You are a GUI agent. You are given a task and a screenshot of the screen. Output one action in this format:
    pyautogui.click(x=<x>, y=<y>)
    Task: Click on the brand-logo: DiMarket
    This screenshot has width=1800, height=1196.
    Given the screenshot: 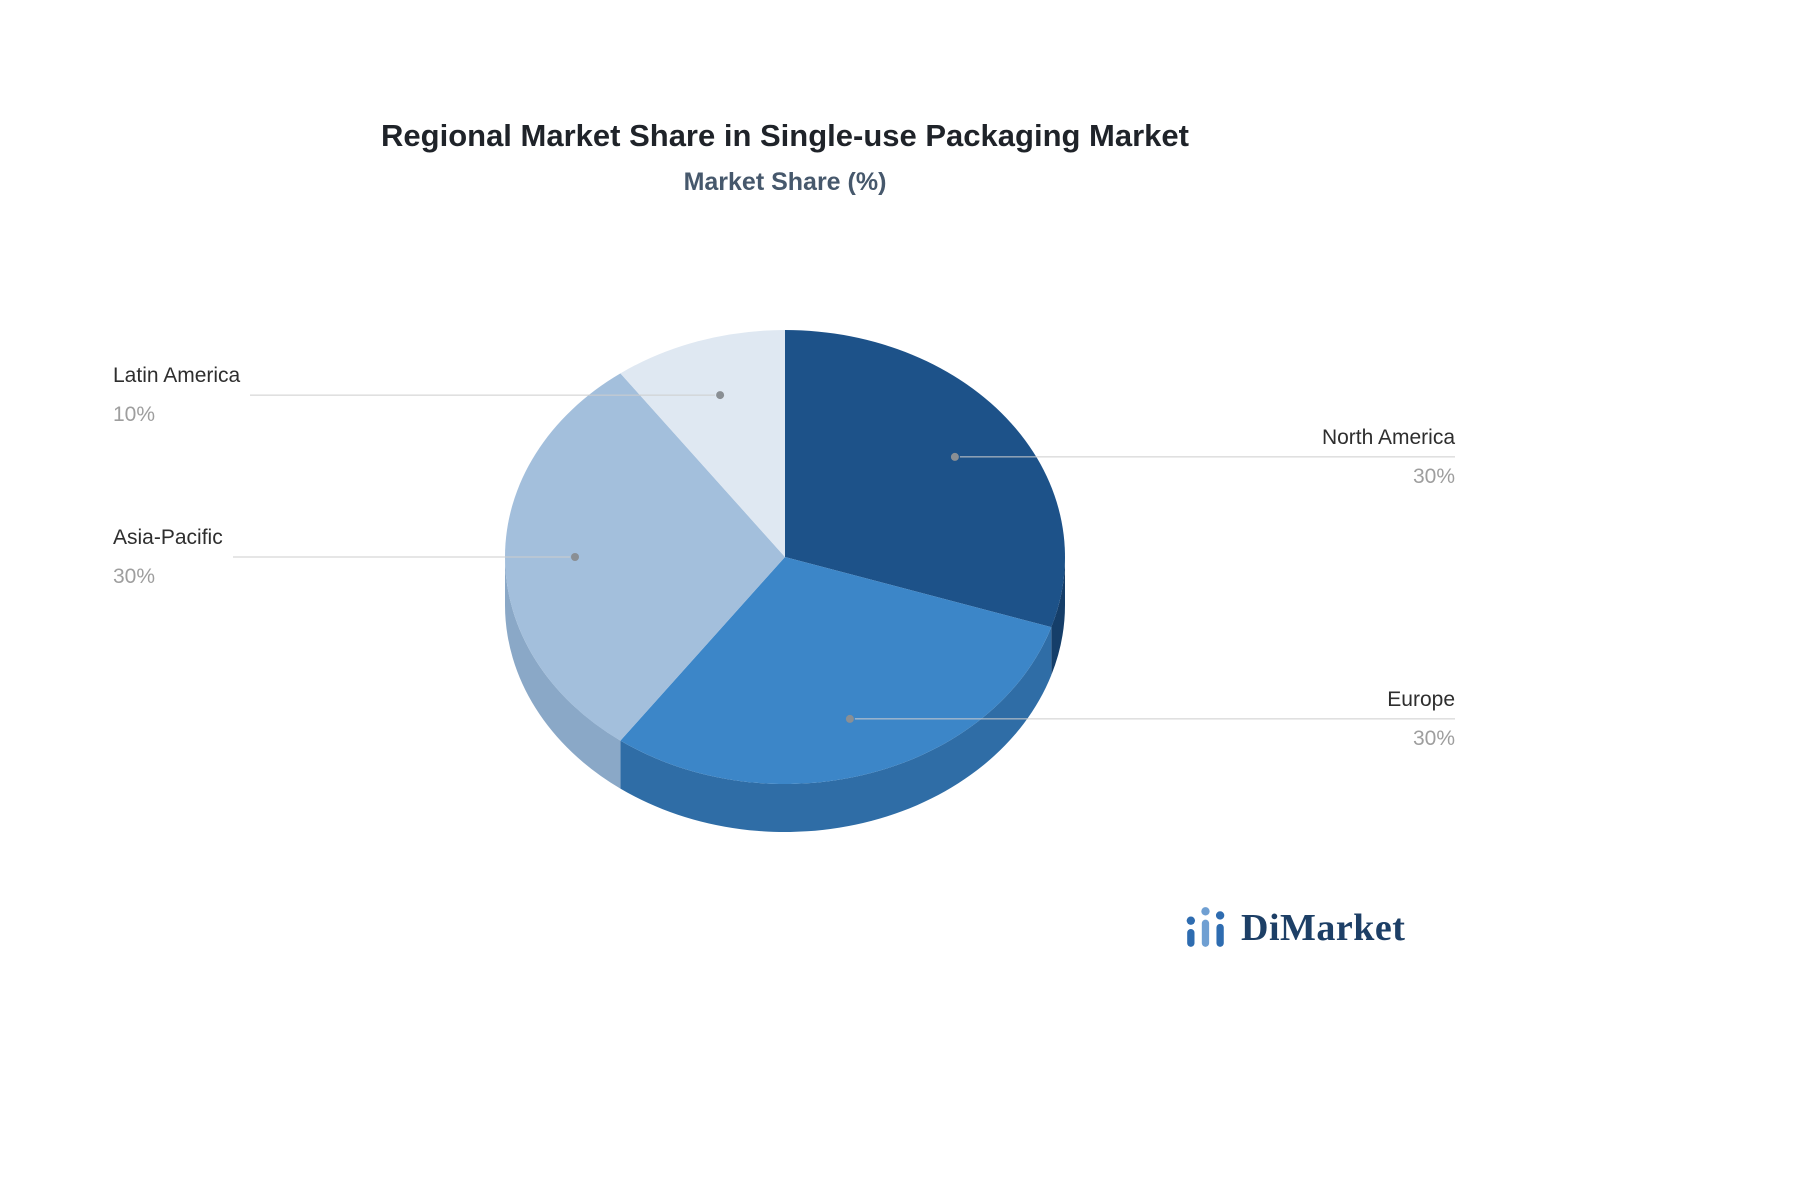 What is the action you would take?
    pyautogui.click(x=1295, y=928)
    